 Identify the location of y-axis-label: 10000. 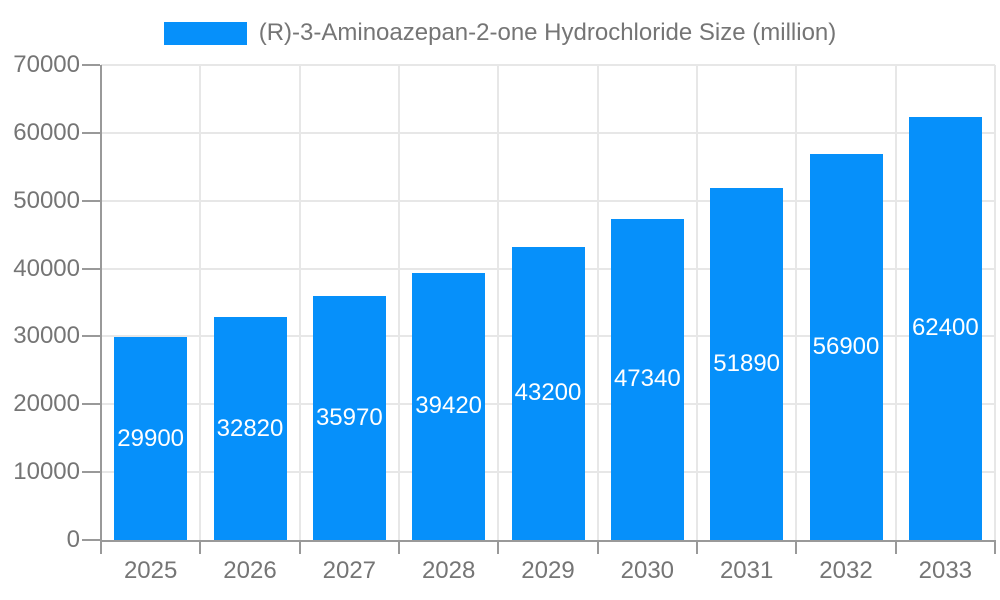
(46, 472).